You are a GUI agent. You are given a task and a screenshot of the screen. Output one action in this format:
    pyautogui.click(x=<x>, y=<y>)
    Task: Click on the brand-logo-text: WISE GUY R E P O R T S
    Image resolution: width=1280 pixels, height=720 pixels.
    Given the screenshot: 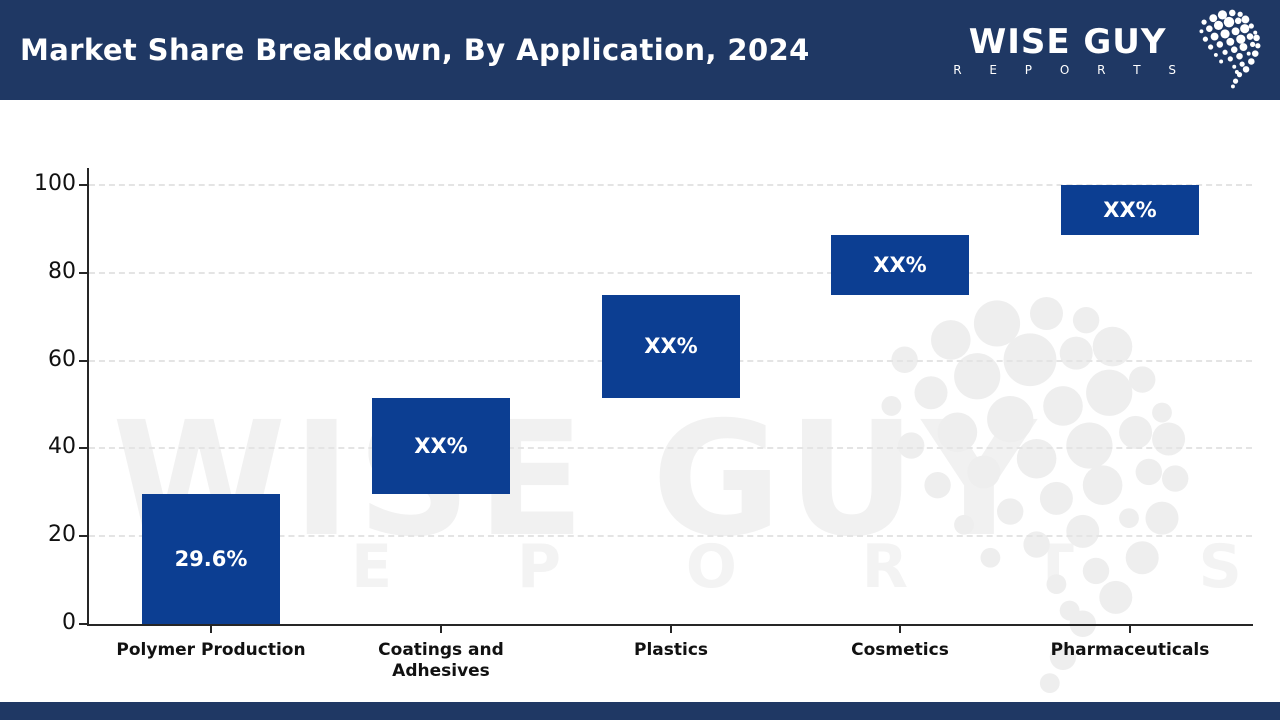 What is the action you would take?
    pyautogui.click(x=1067, y=50)
    